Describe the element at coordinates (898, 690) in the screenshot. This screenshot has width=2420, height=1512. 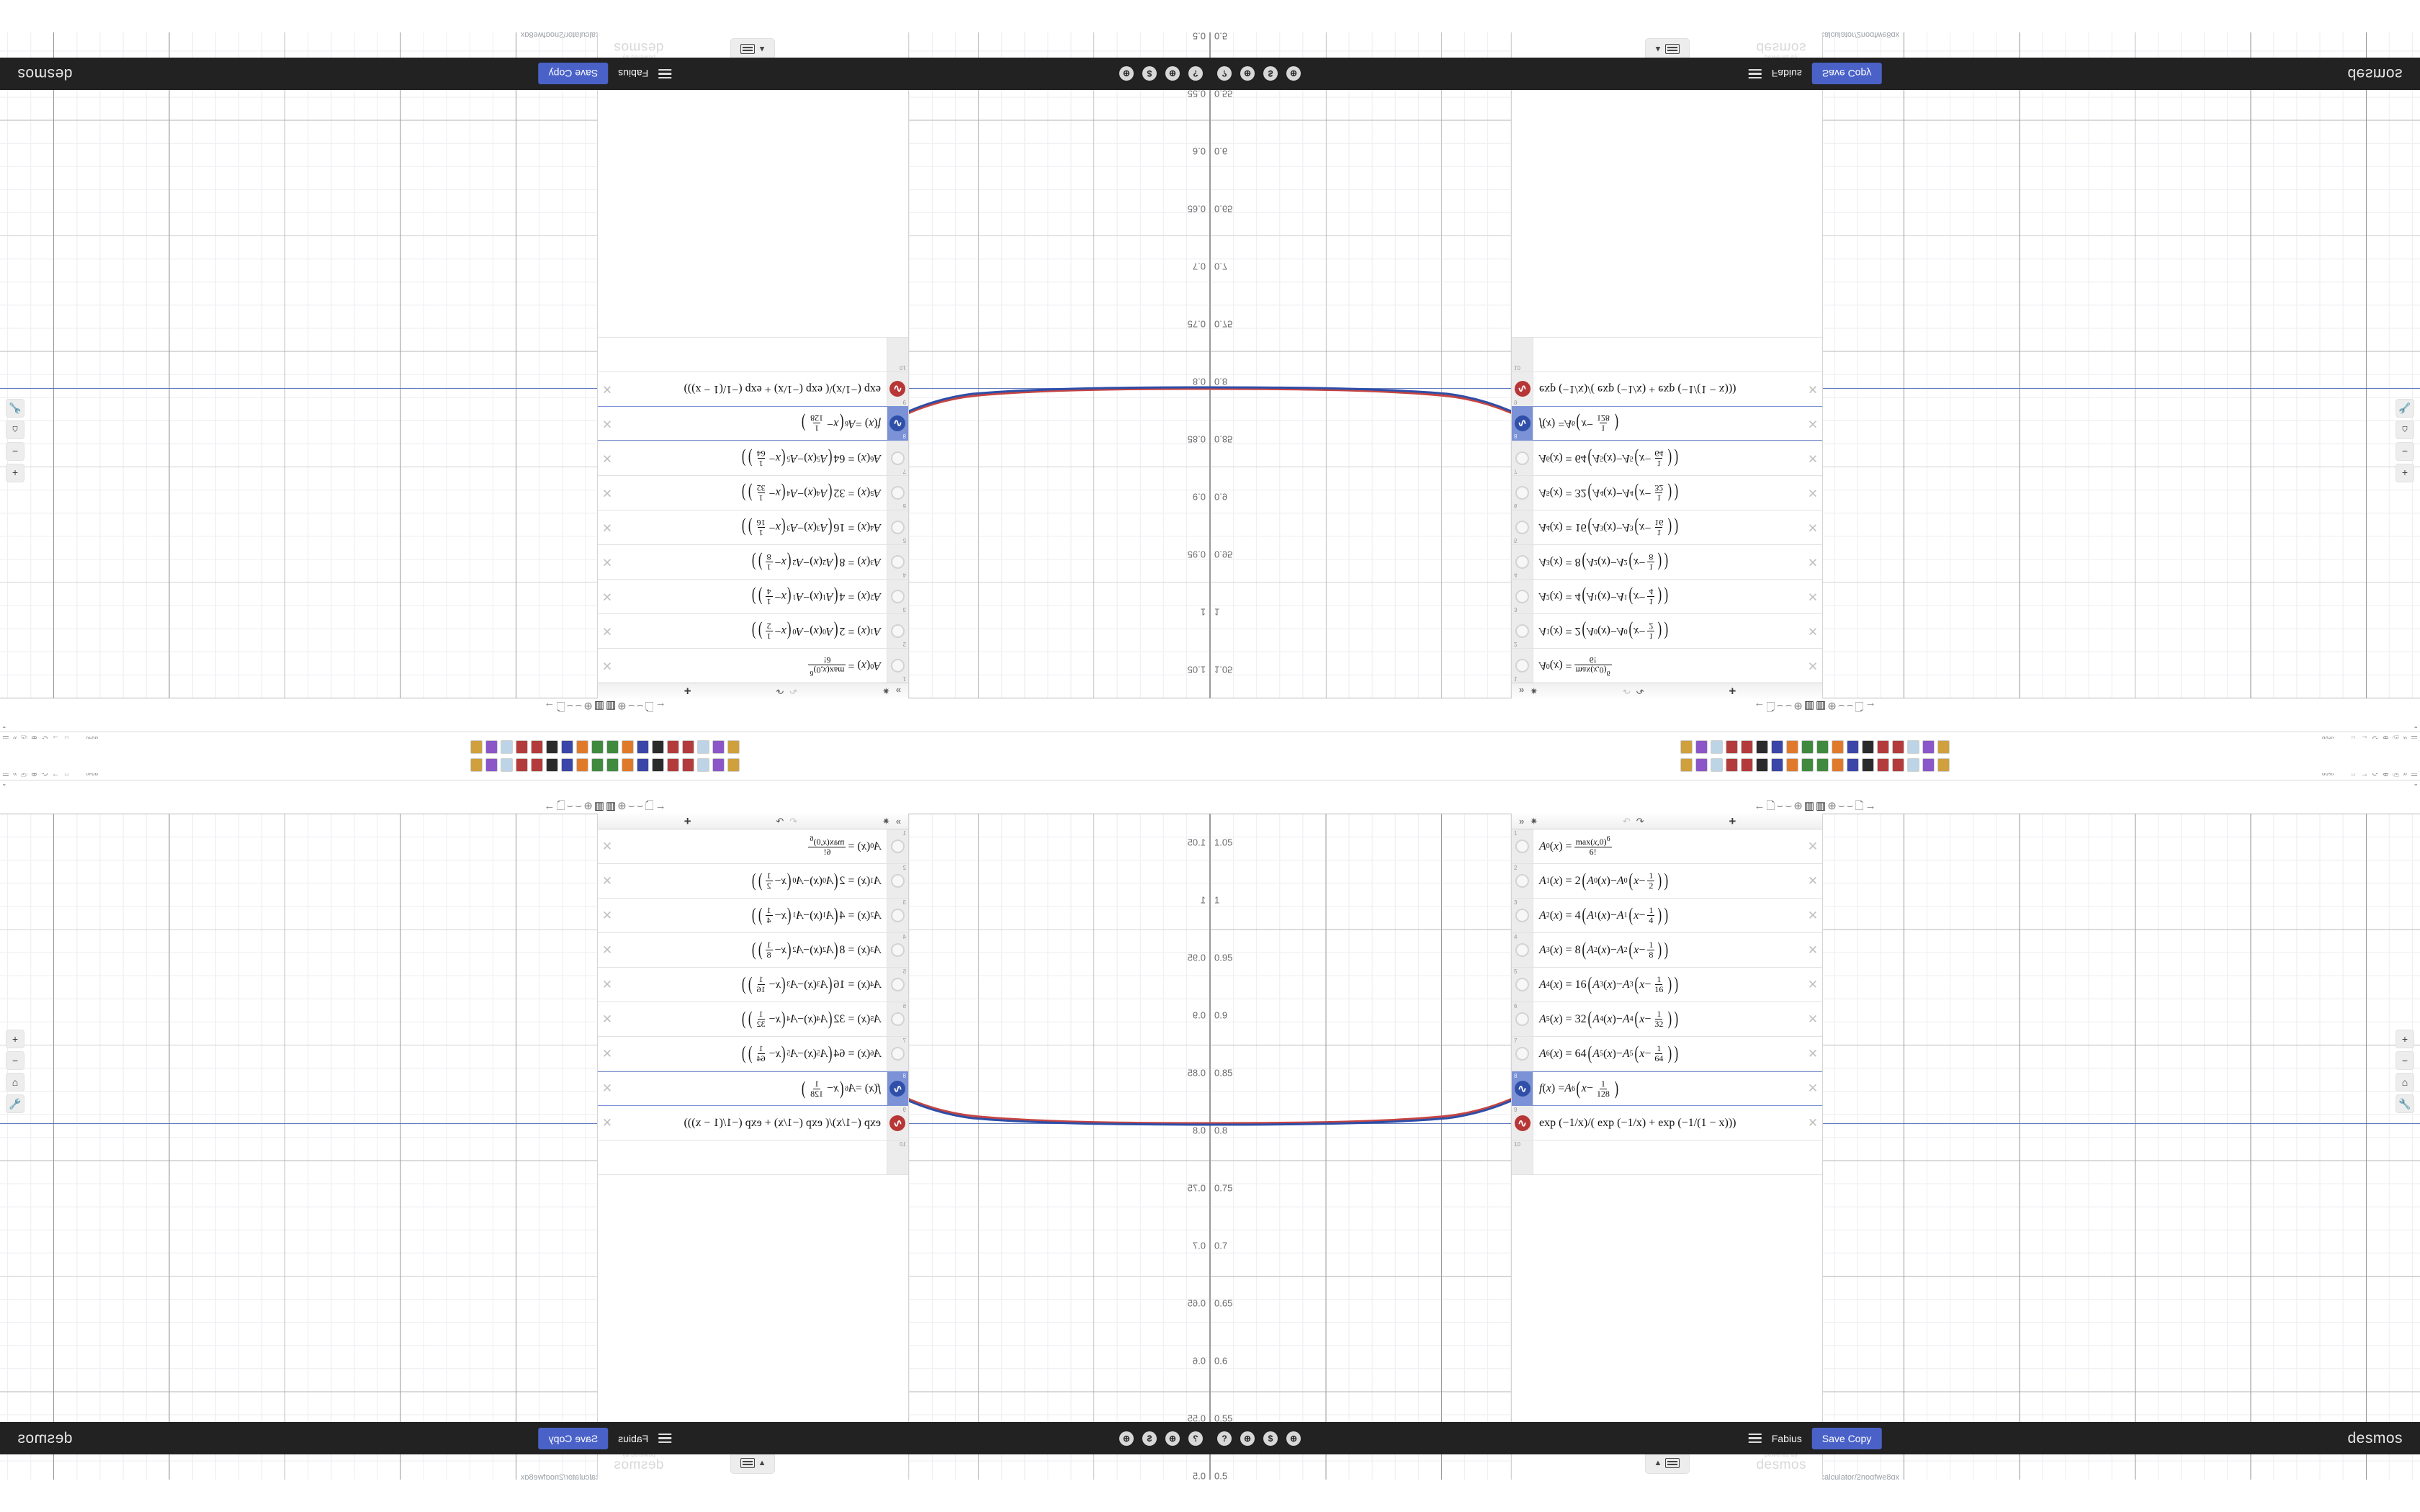
I see `expand-panel-icon: »` at that location.